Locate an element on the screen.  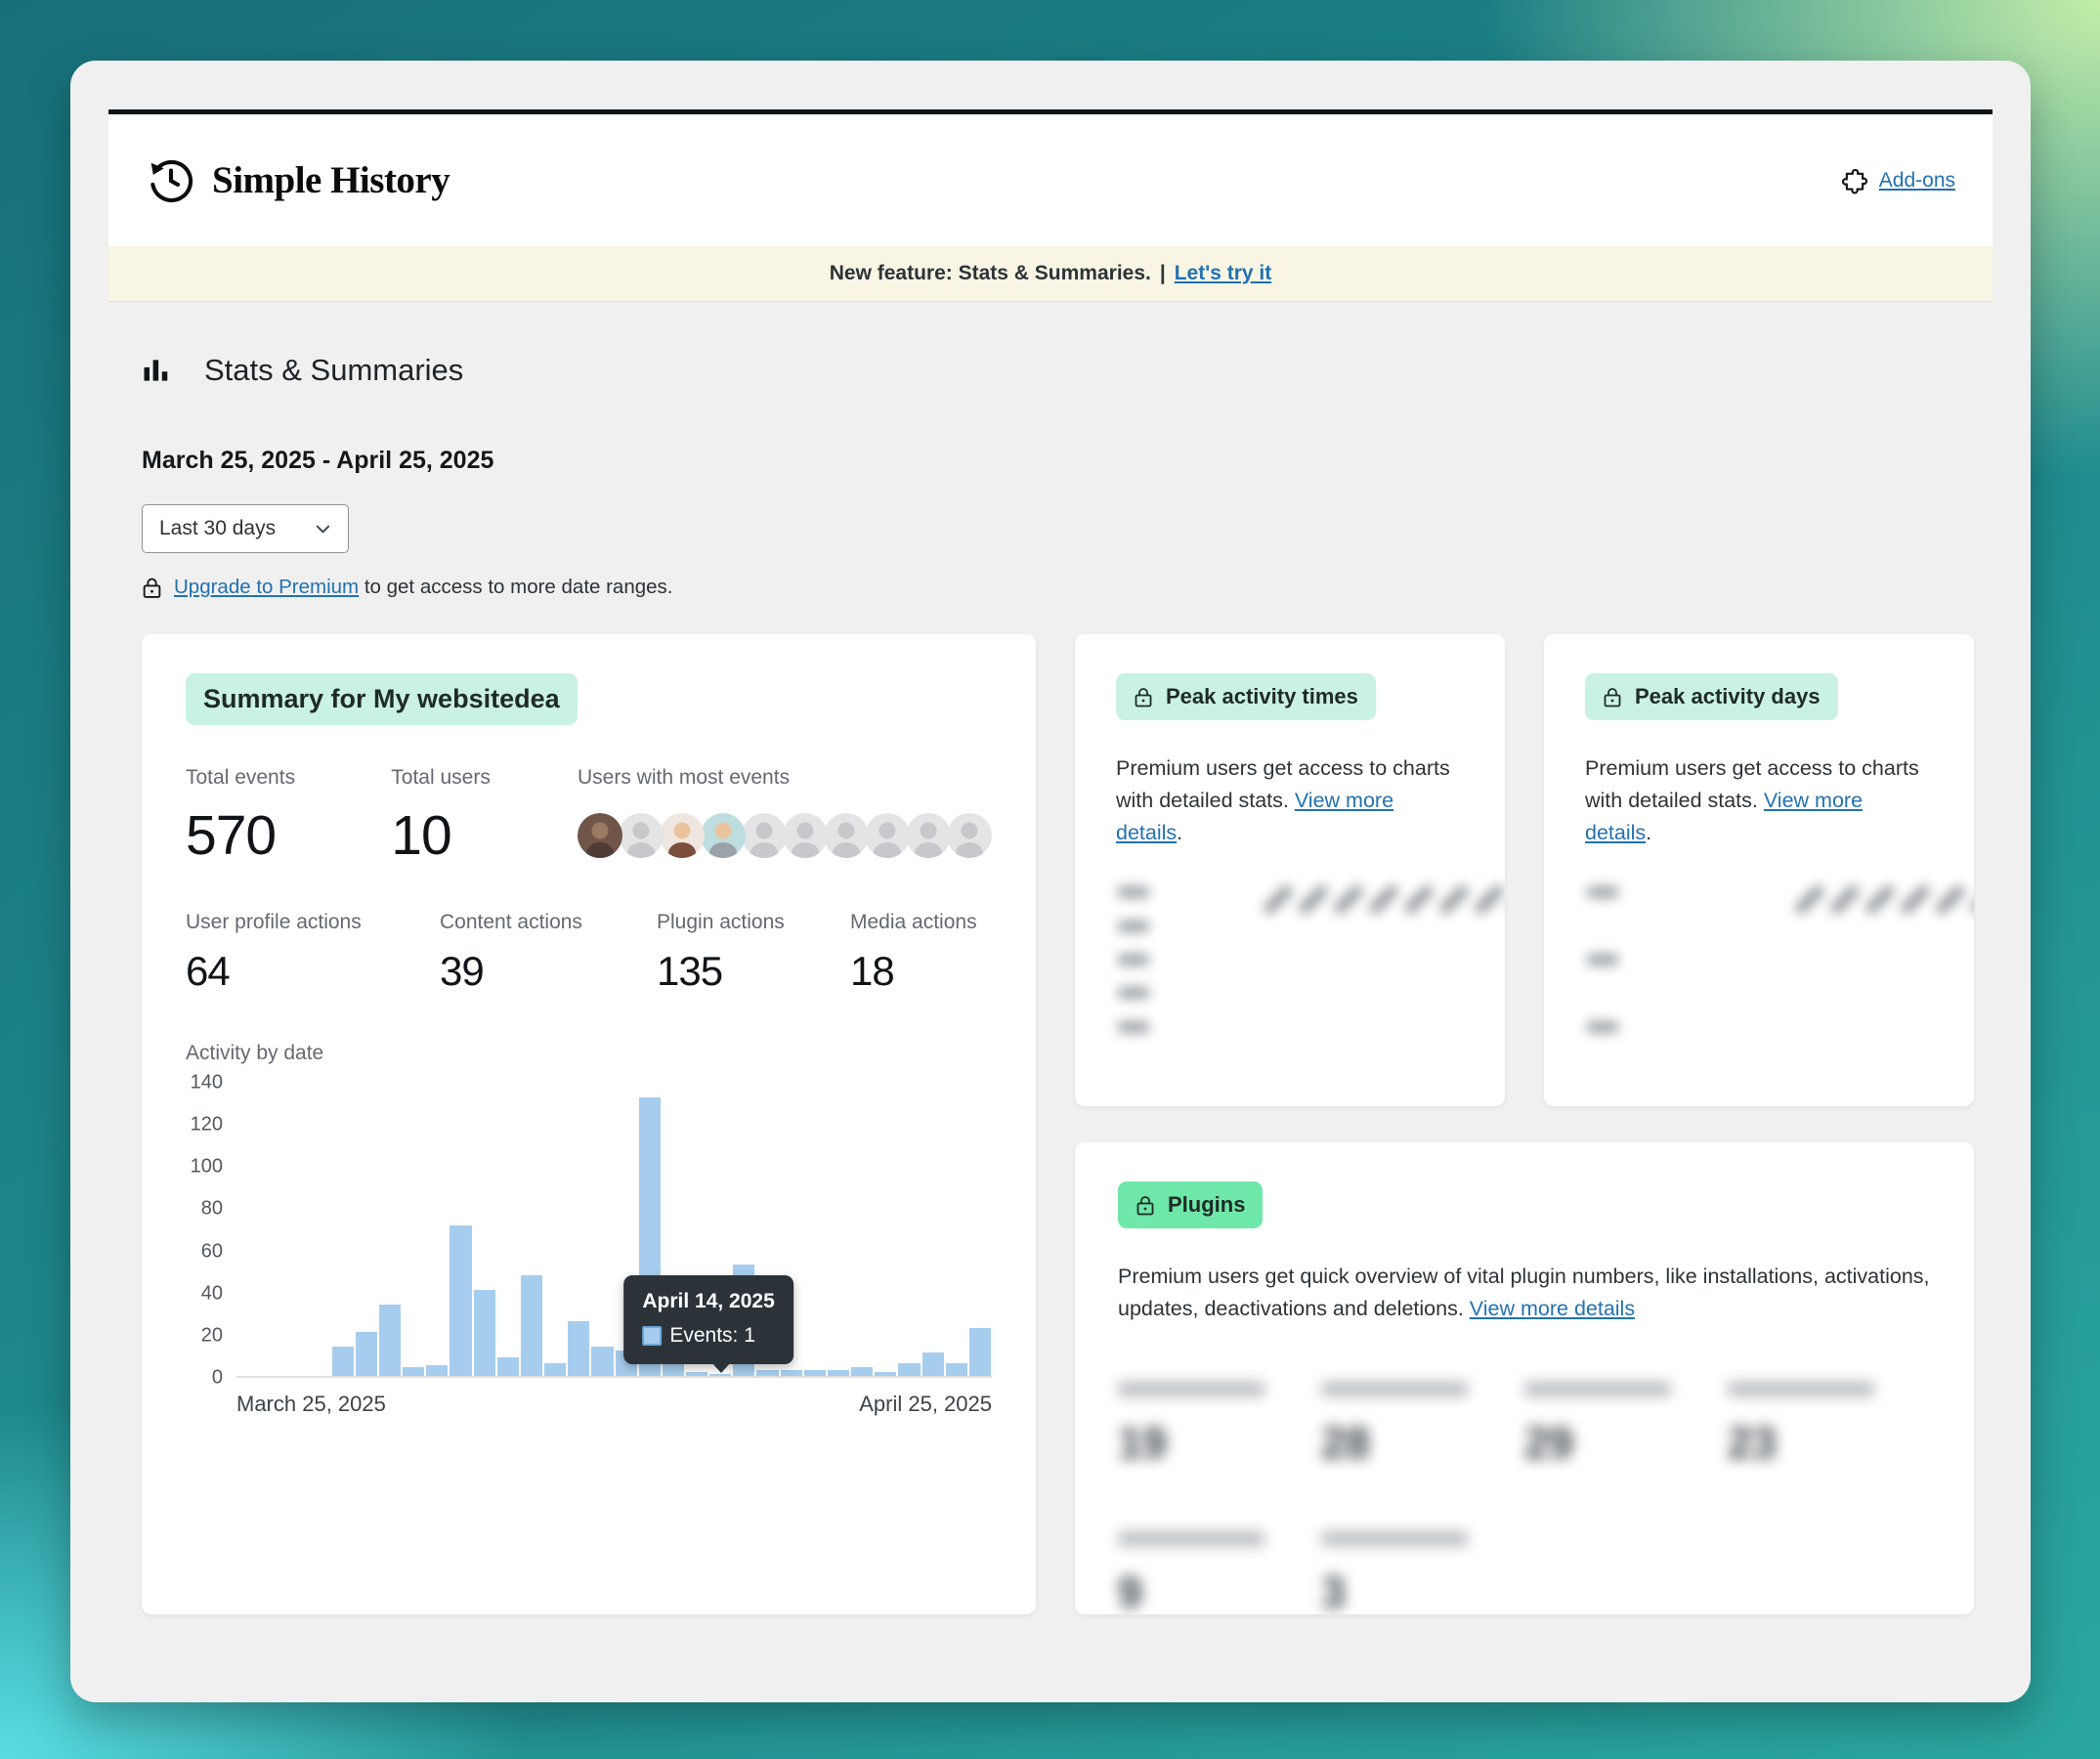
notice-message: New feature: Stats & Summaries. is located at coordinates (990, 273).